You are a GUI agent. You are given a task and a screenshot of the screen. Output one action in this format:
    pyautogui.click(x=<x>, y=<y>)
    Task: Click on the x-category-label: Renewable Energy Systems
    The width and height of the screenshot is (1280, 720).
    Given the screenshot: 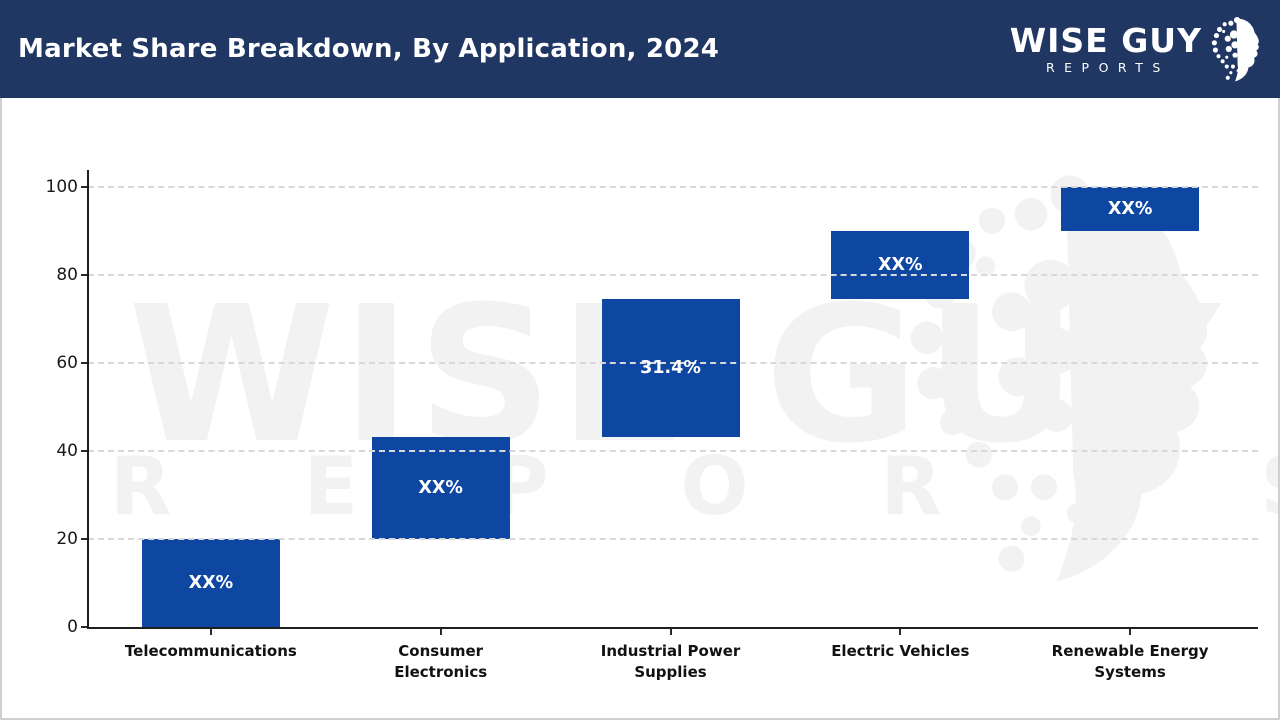 What is the action you would take?
    pyautogui.click(x=1130, y=661)
    